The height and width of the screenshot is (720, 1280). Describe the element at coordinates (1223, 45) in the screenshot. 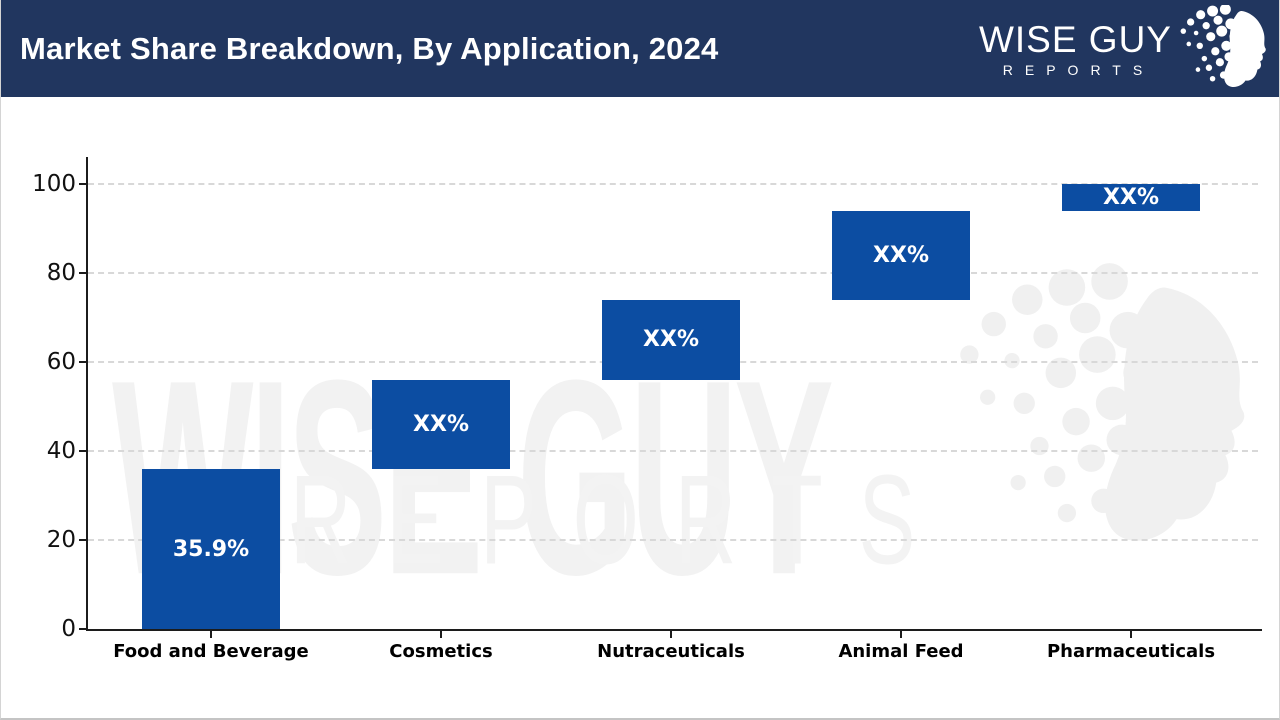

I see `logo-head-icon` at that location.